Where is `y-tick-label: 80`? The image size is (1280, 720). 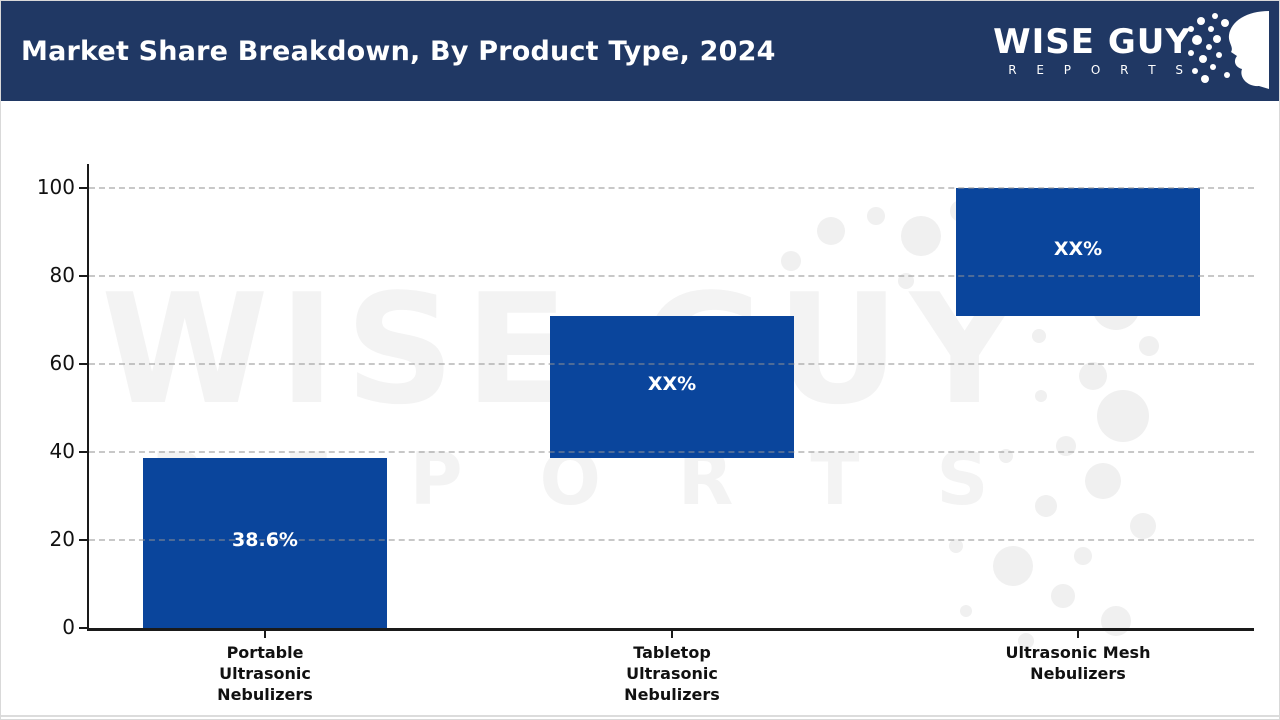 y-tick-label: 80 is located at coordinates (62, 275).